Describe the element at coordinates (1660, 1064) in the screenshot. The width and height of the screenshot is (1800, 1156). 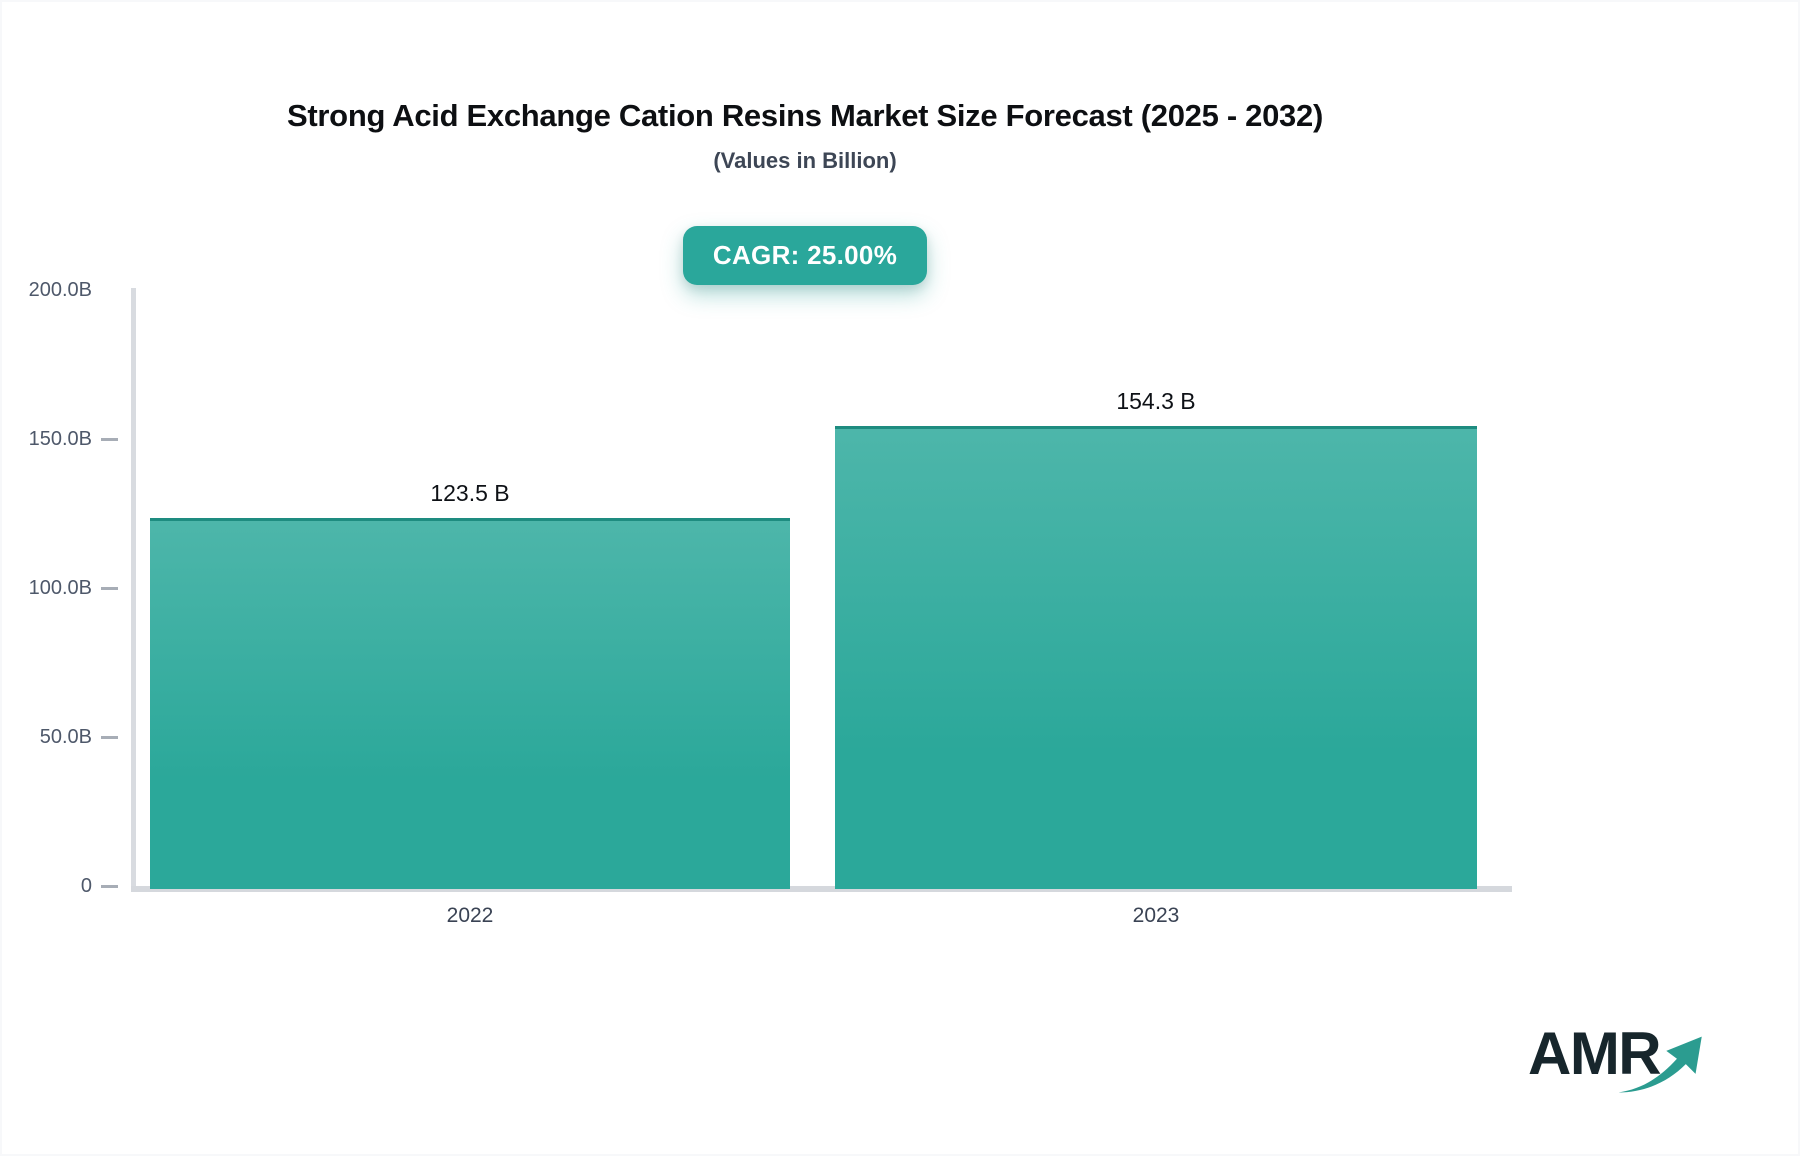
I see `growth-arrow-icon` at that location.